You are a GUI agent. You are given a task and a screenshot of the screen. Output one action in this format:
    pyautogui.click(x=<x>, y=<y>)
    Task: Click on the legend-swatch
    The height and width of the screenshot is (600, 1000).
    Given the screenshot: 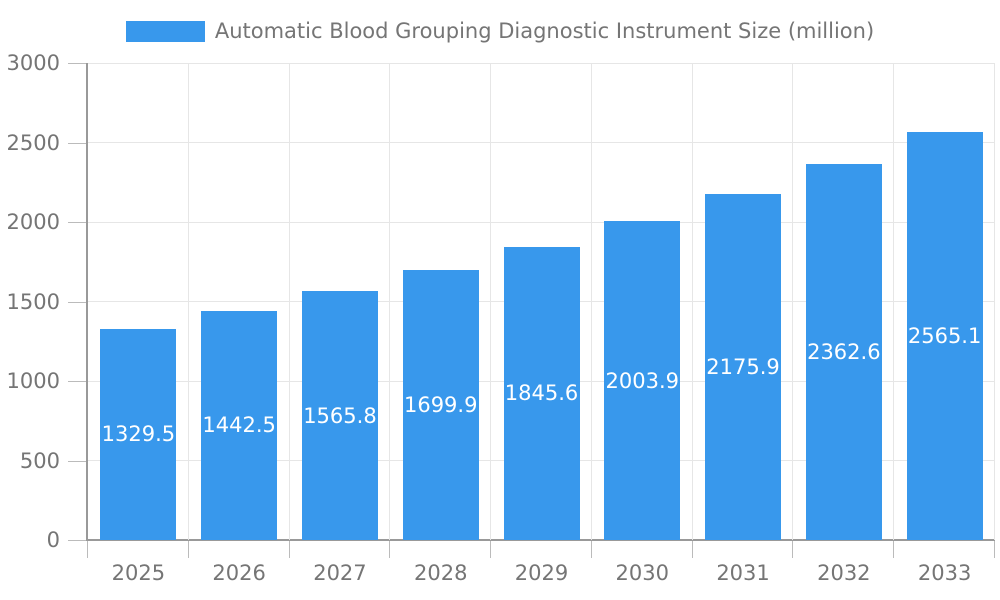 What is the action you would take?
    pyautogui.click(x=165, y=31)
    